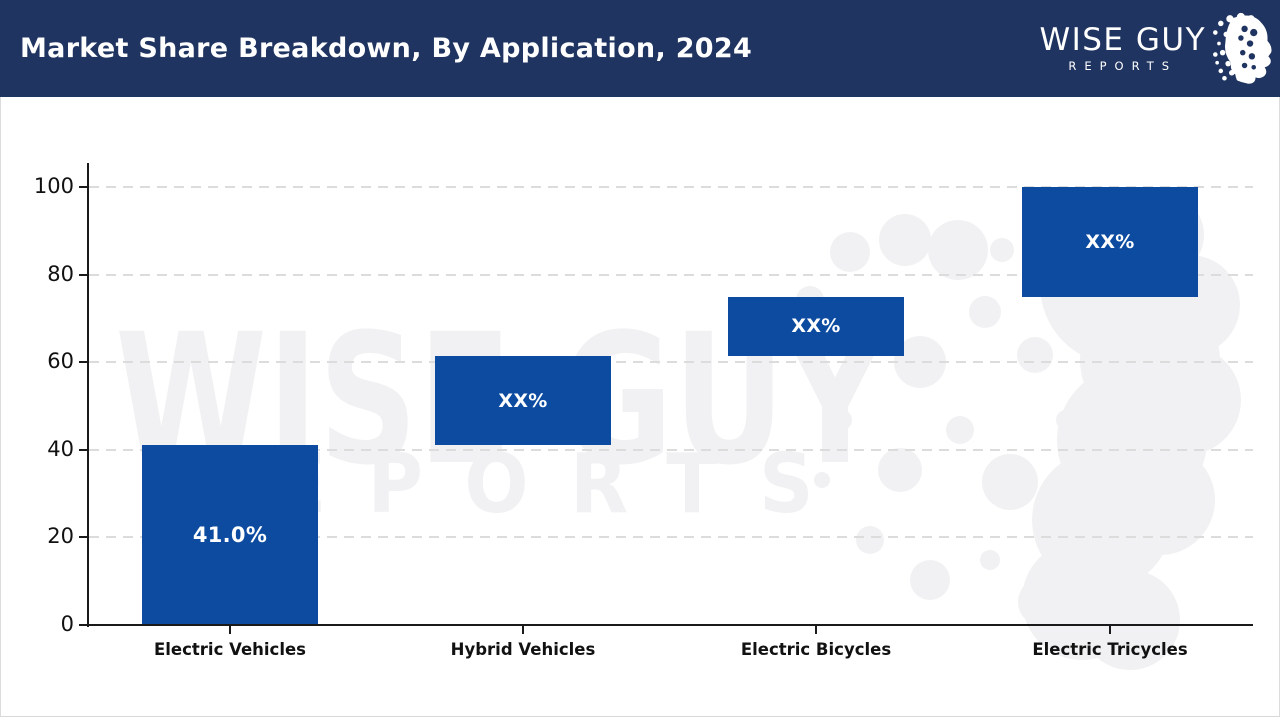 This screenshot has width=1280, height=720. I want to click on logo-face-icon, so click(1242, 48).